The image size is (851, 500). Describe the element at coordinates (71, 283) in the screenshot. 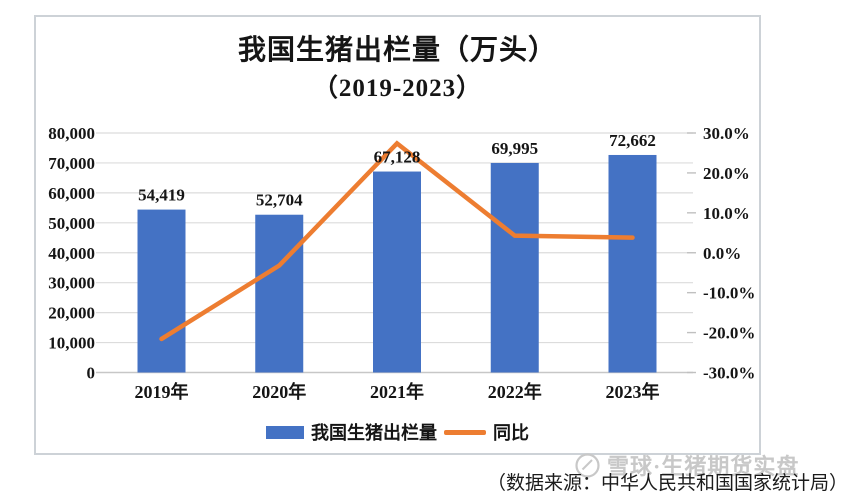

I see `left-axis-tick-label: 30,000` at that location.